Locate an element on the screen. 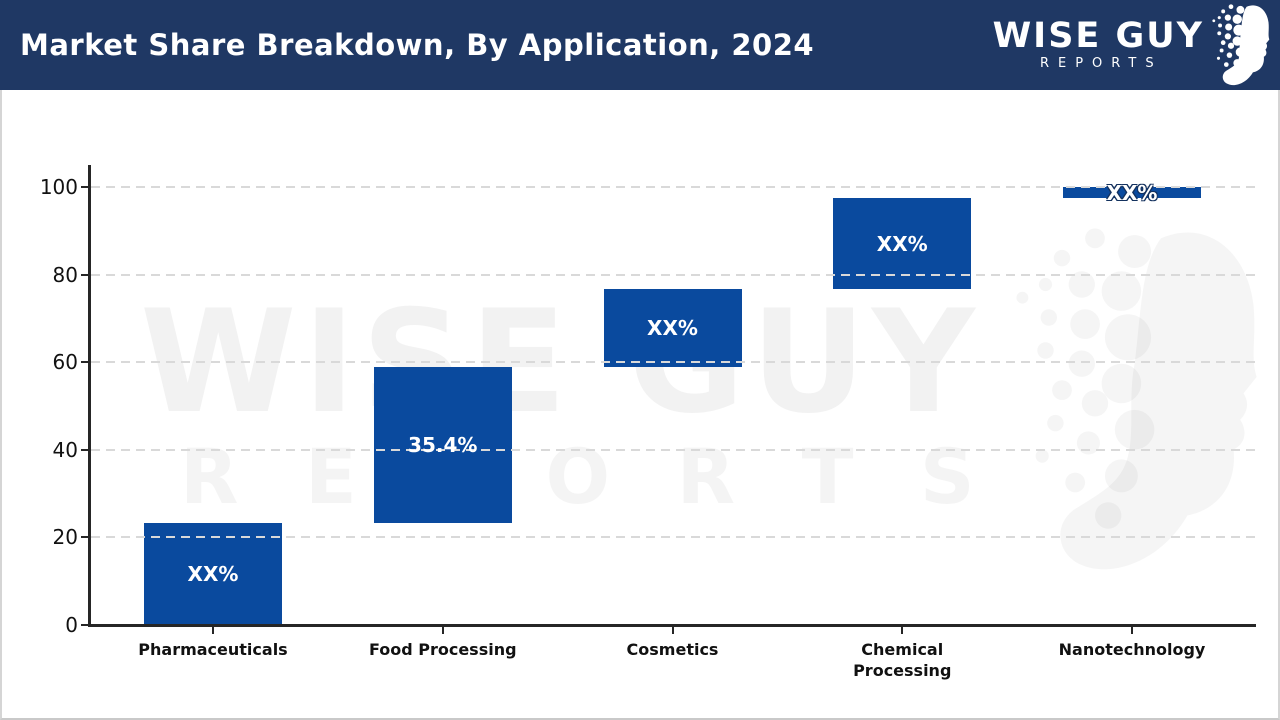  logo-subtext: REPORTS is located at coordinates (1101, 63).